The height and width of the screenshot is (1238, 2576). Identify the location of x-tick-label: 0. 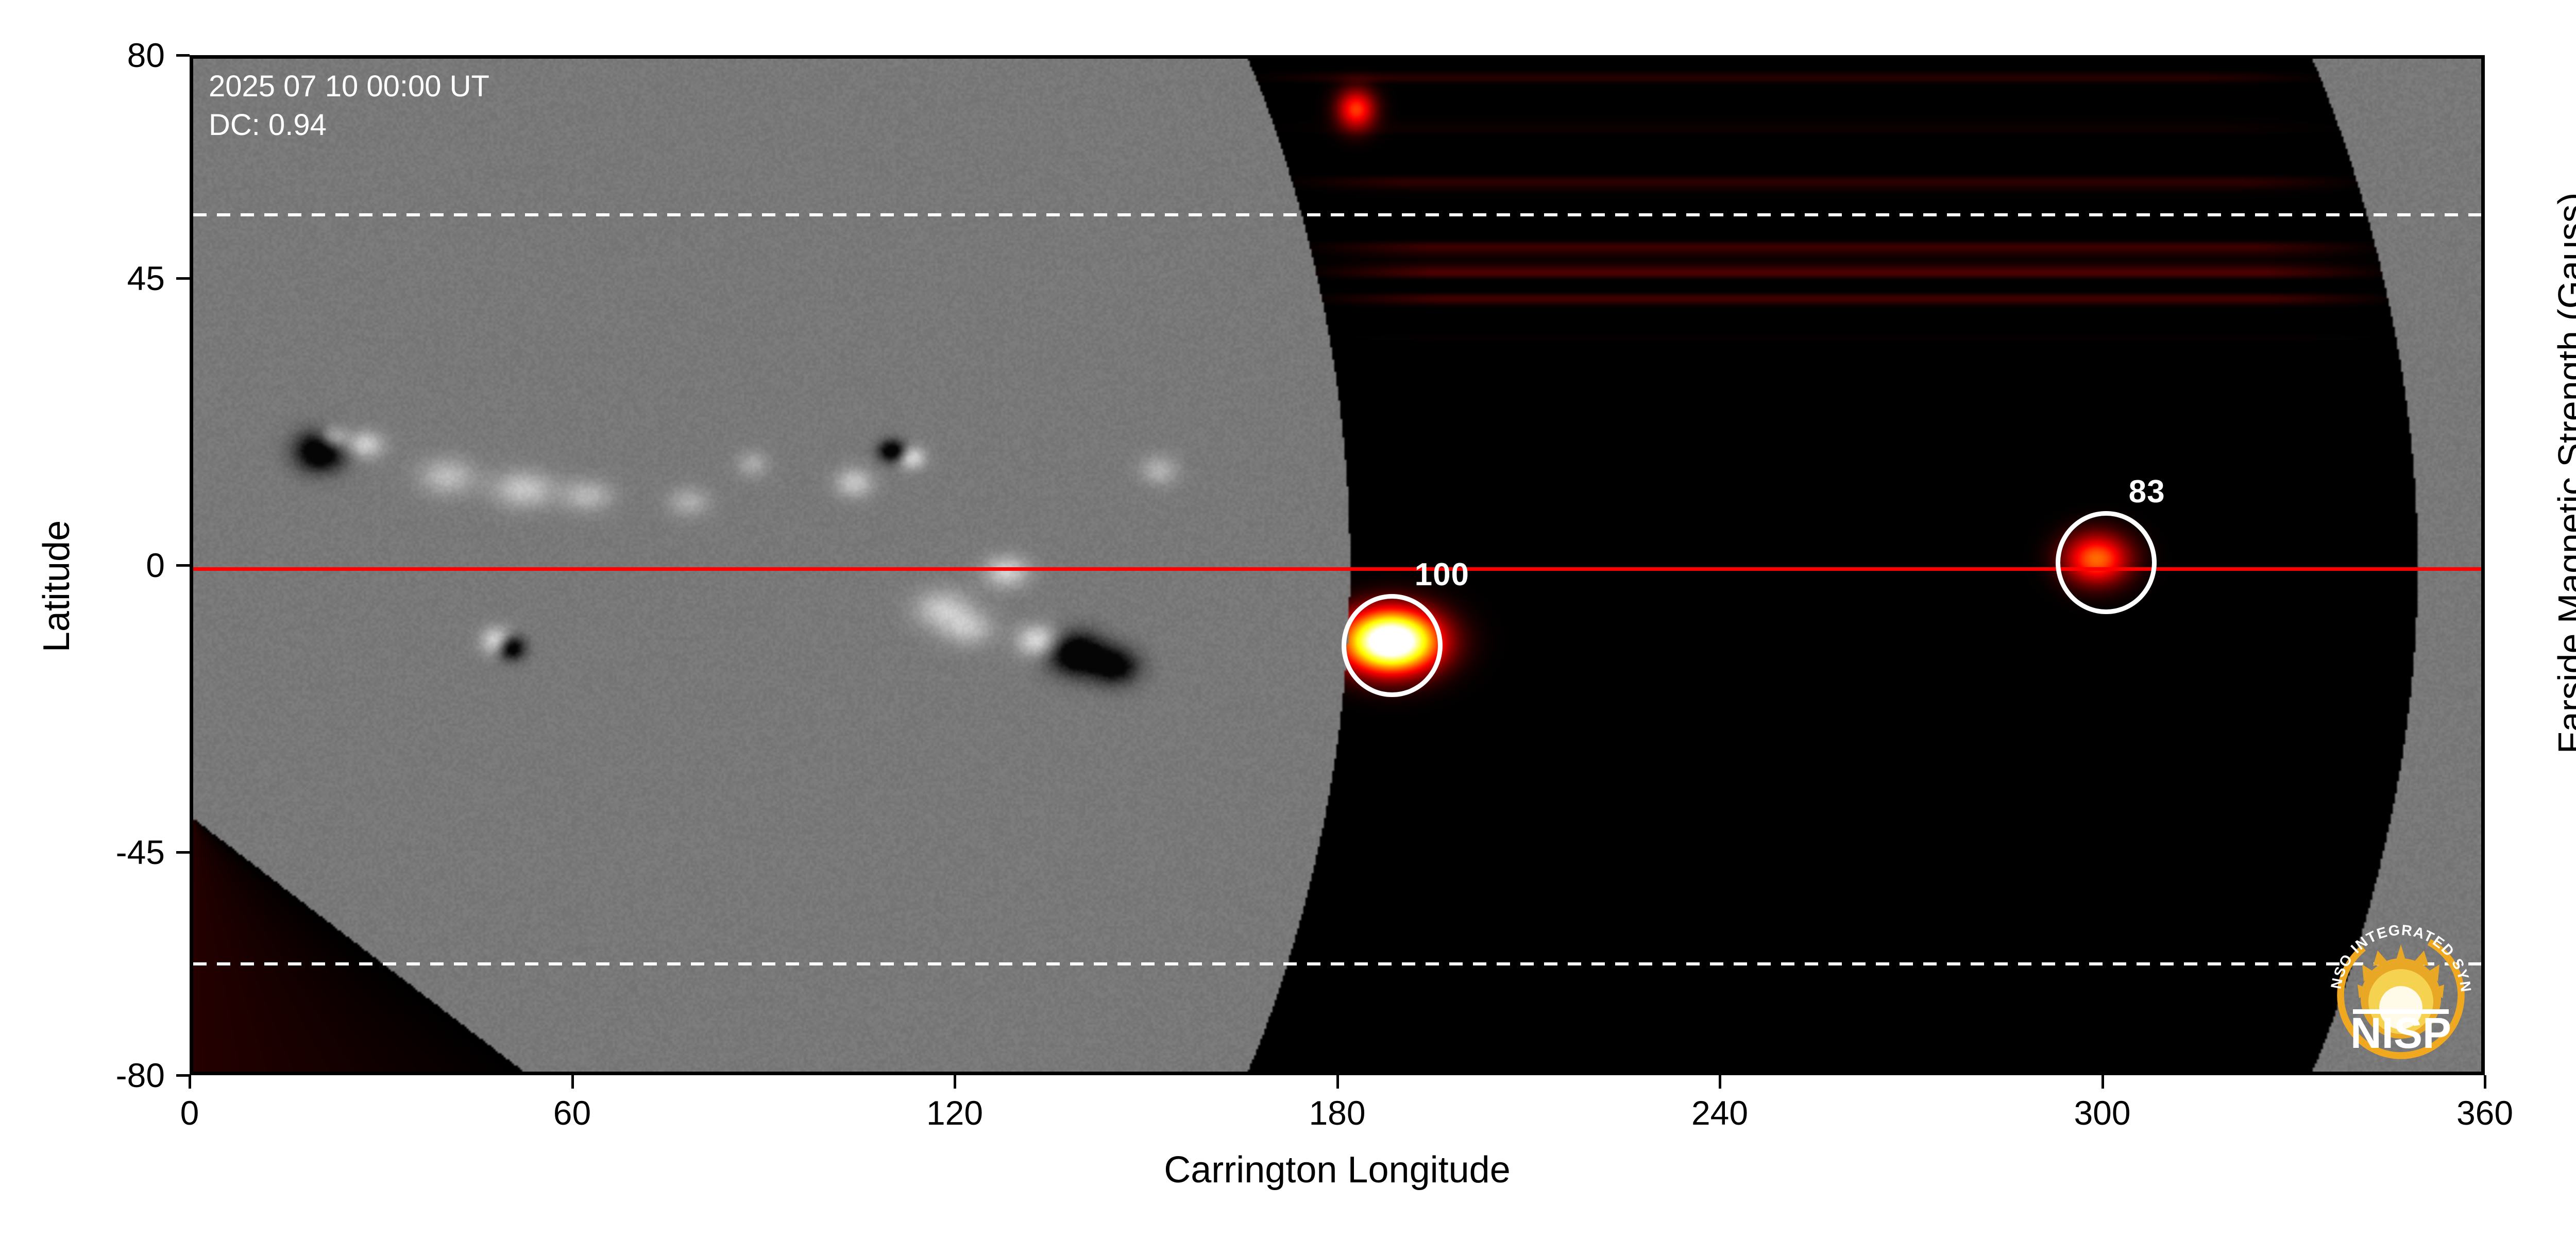
(189, 1113).